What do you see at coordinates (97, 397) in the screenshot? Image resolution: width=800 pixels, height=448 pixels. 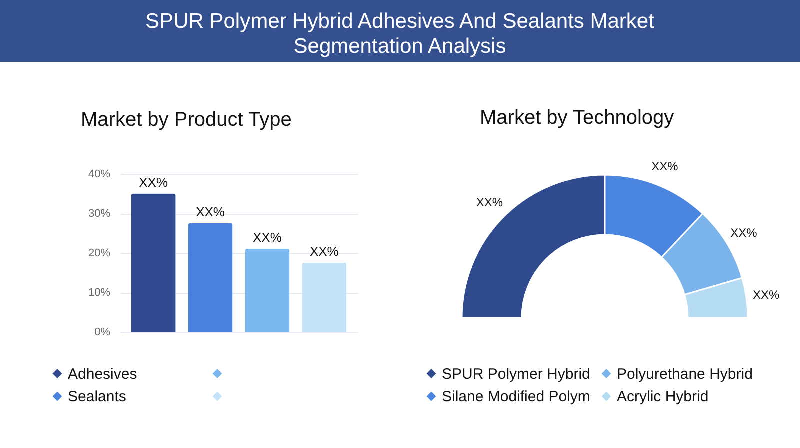 I see `legend-label: Sealants` at bounding box center [97, 397].